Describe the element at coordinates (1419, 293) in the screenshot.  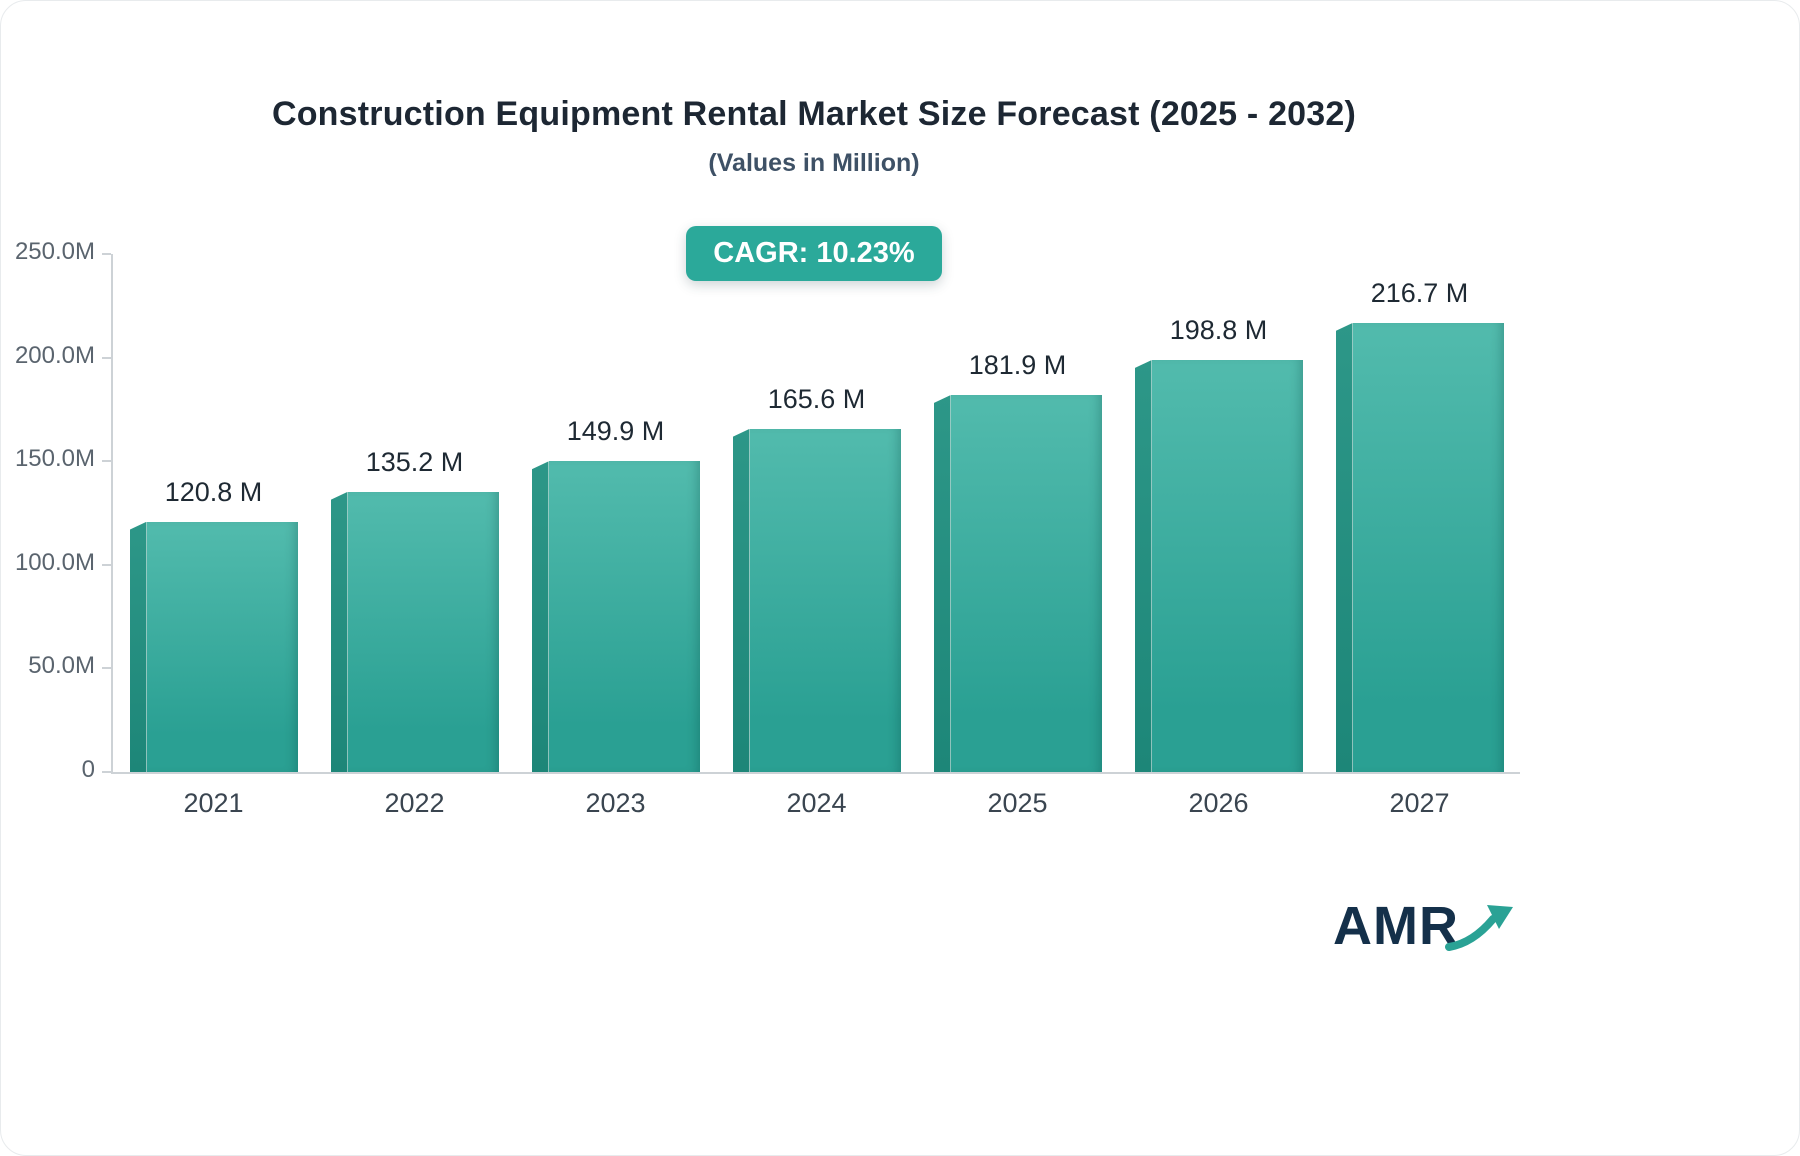
I see `bar-value-label: 216.7 M` at that location.